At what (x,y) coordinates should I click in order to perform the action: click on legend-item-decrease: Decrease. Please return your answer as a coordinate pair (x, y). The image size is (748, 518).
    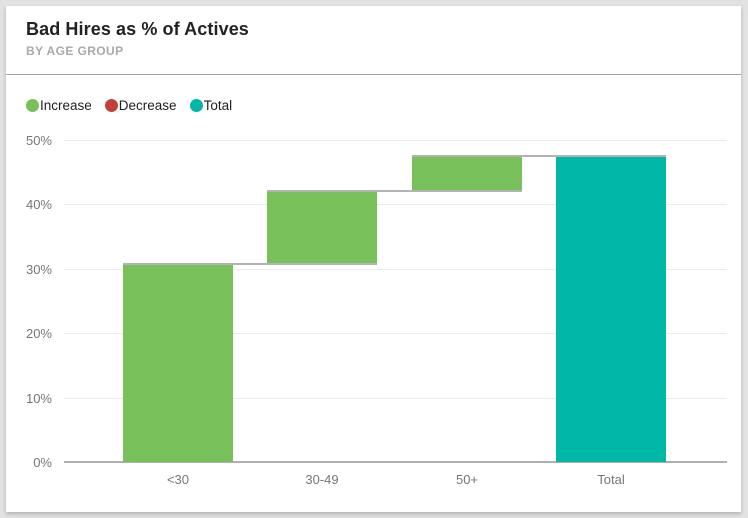
    Looking at the image, I should click on (140, 105).